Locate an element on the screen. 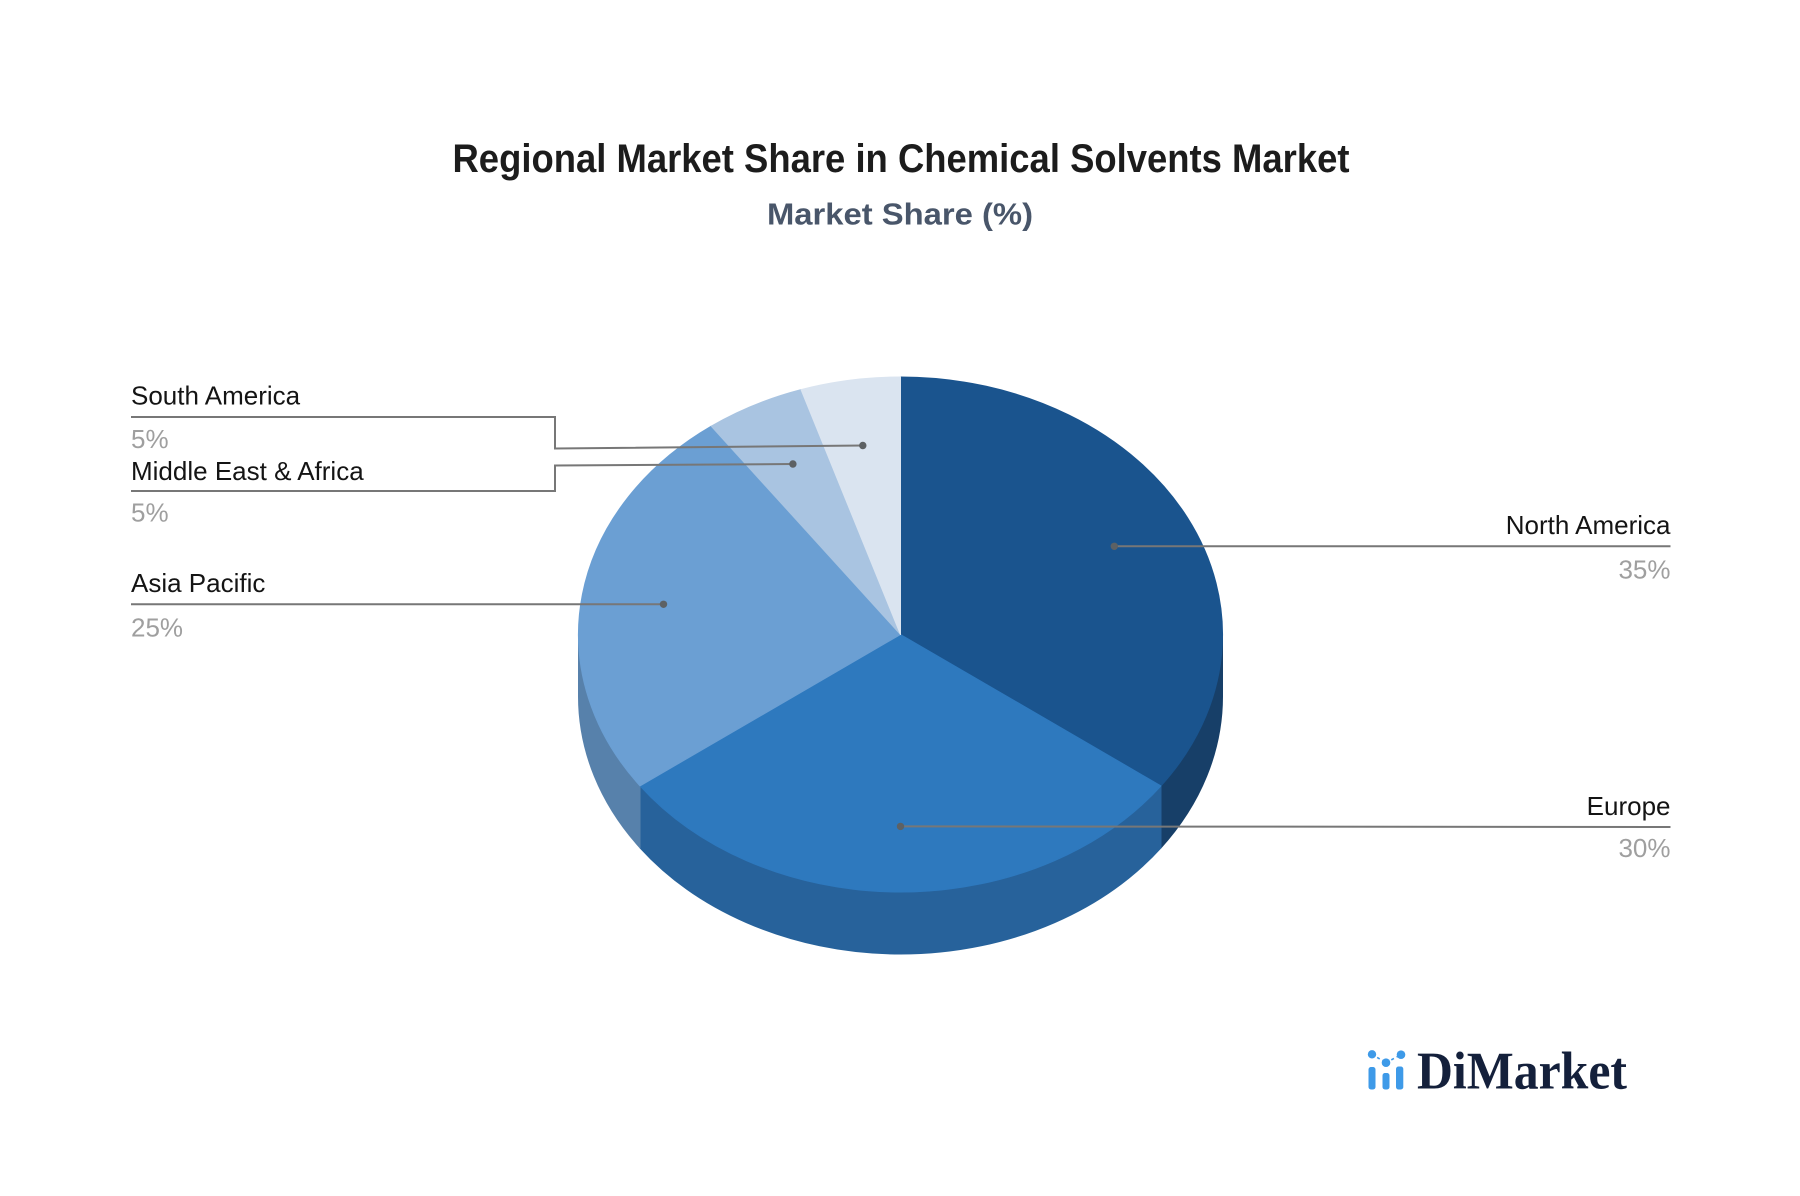 This screenshot has width=1800, height=1196. svg-text: Asia Pacific is located at coordinates (198, 583).